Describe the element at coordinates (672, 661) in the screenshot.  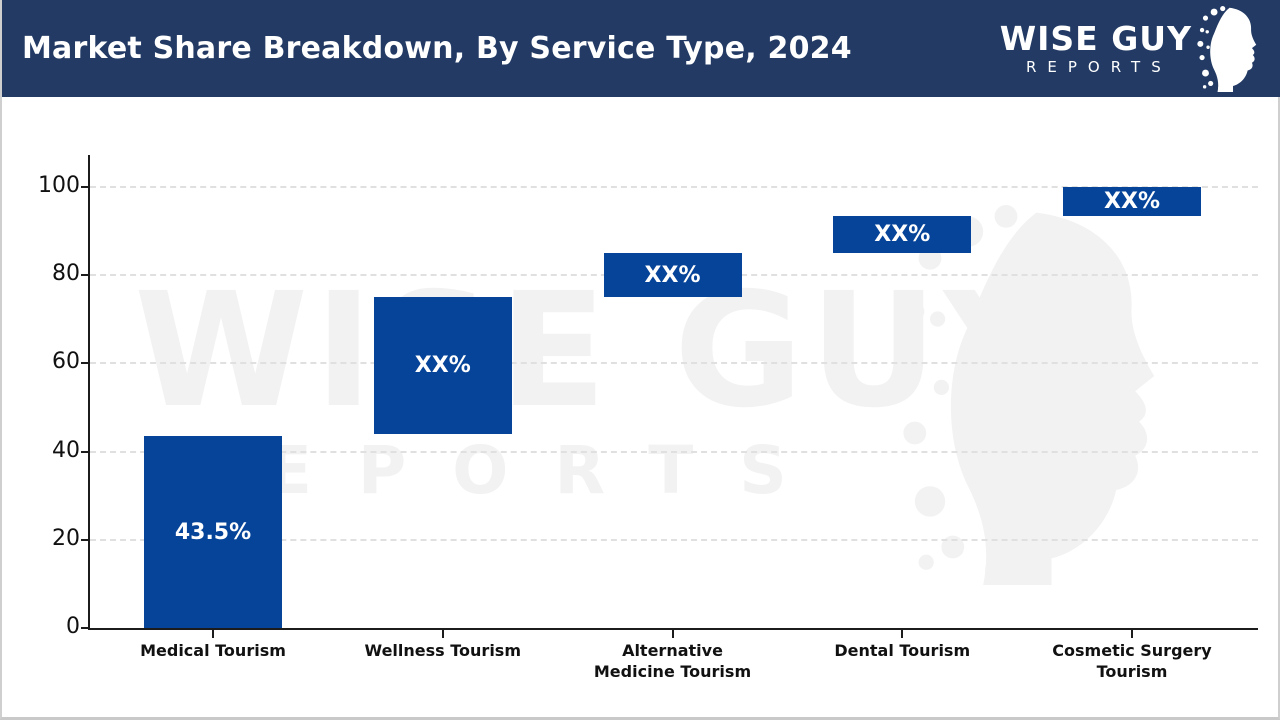
I see `category-label: Alternative Medicine Tourism` at that location.